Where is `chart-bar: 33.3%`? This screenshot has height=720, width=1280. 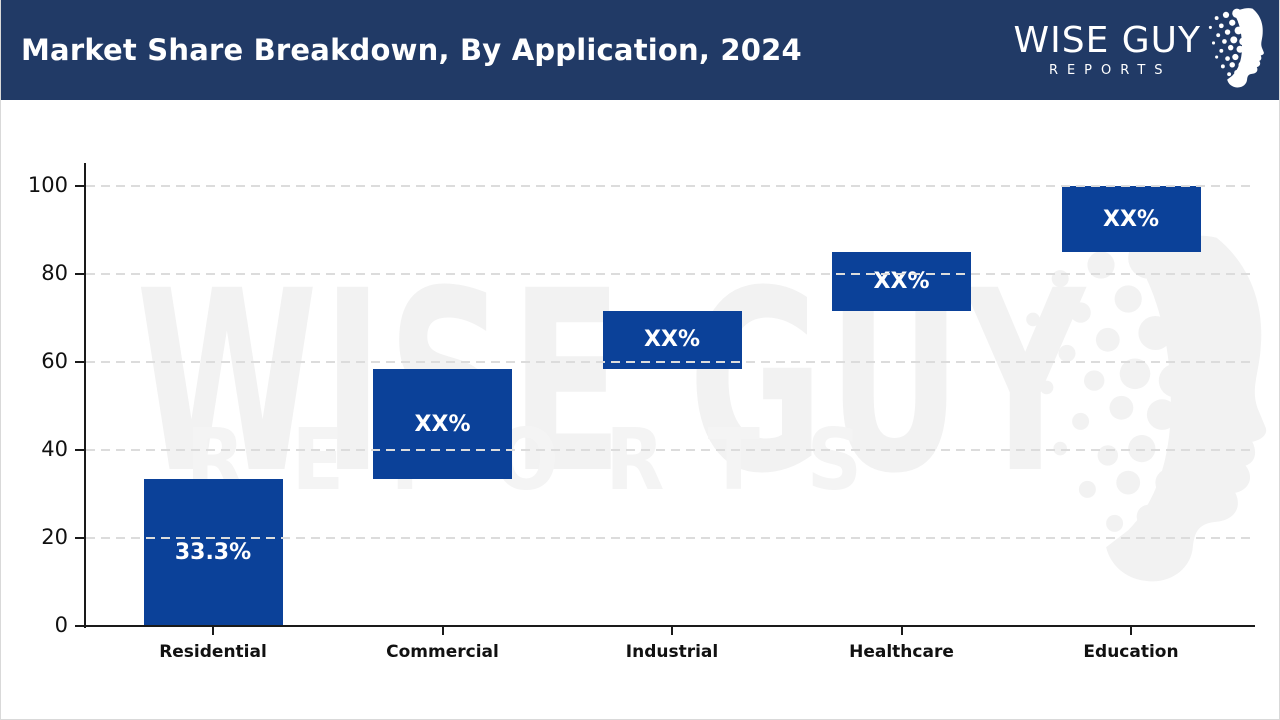 chart-bar: 33.3% is located at coordinates (213, 552).